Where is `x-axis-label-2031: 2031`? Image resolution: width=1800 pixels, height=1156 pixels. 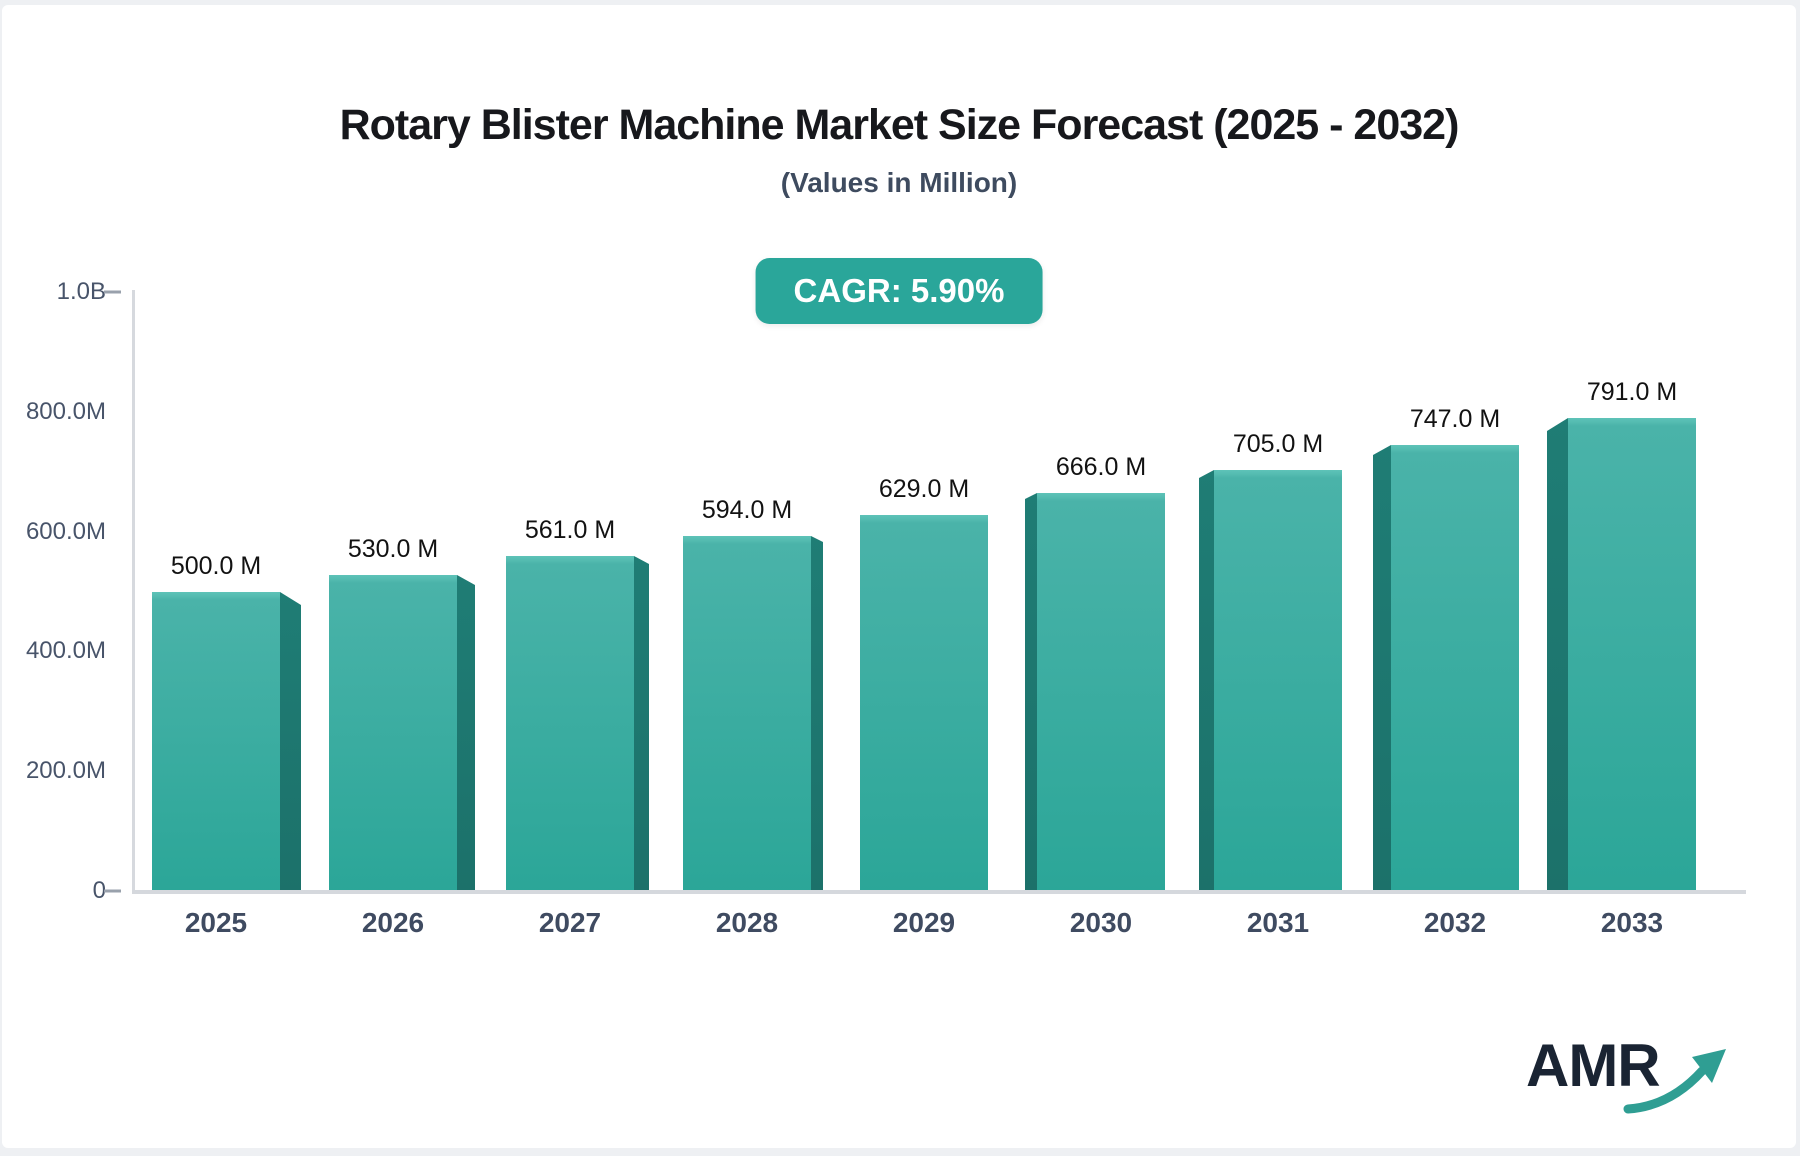 x-axis-label-2031: 2031 is located at coordinates (1278, 922).